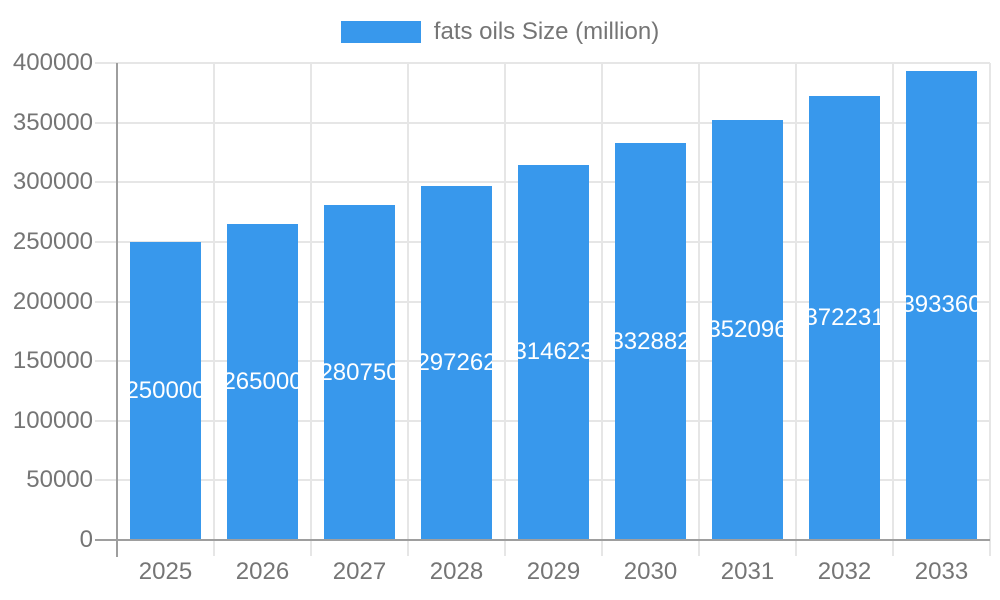 The width and height of the screenshot is (1000, 600). What do you see at coordinates (52, 241) in the screenshot?
I see `y-axis-tick-label: 250000` at bounding box center [52, 241].